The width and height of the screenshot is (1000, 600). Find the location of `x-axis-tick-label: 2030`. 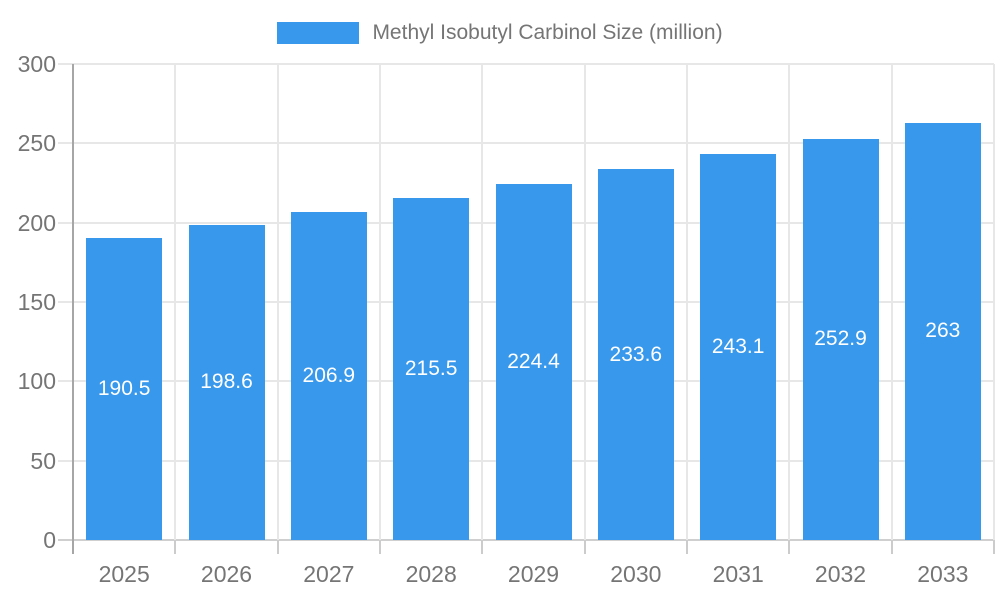

x-axis-tick-label: 2030 is located at coordinates (636, 574).